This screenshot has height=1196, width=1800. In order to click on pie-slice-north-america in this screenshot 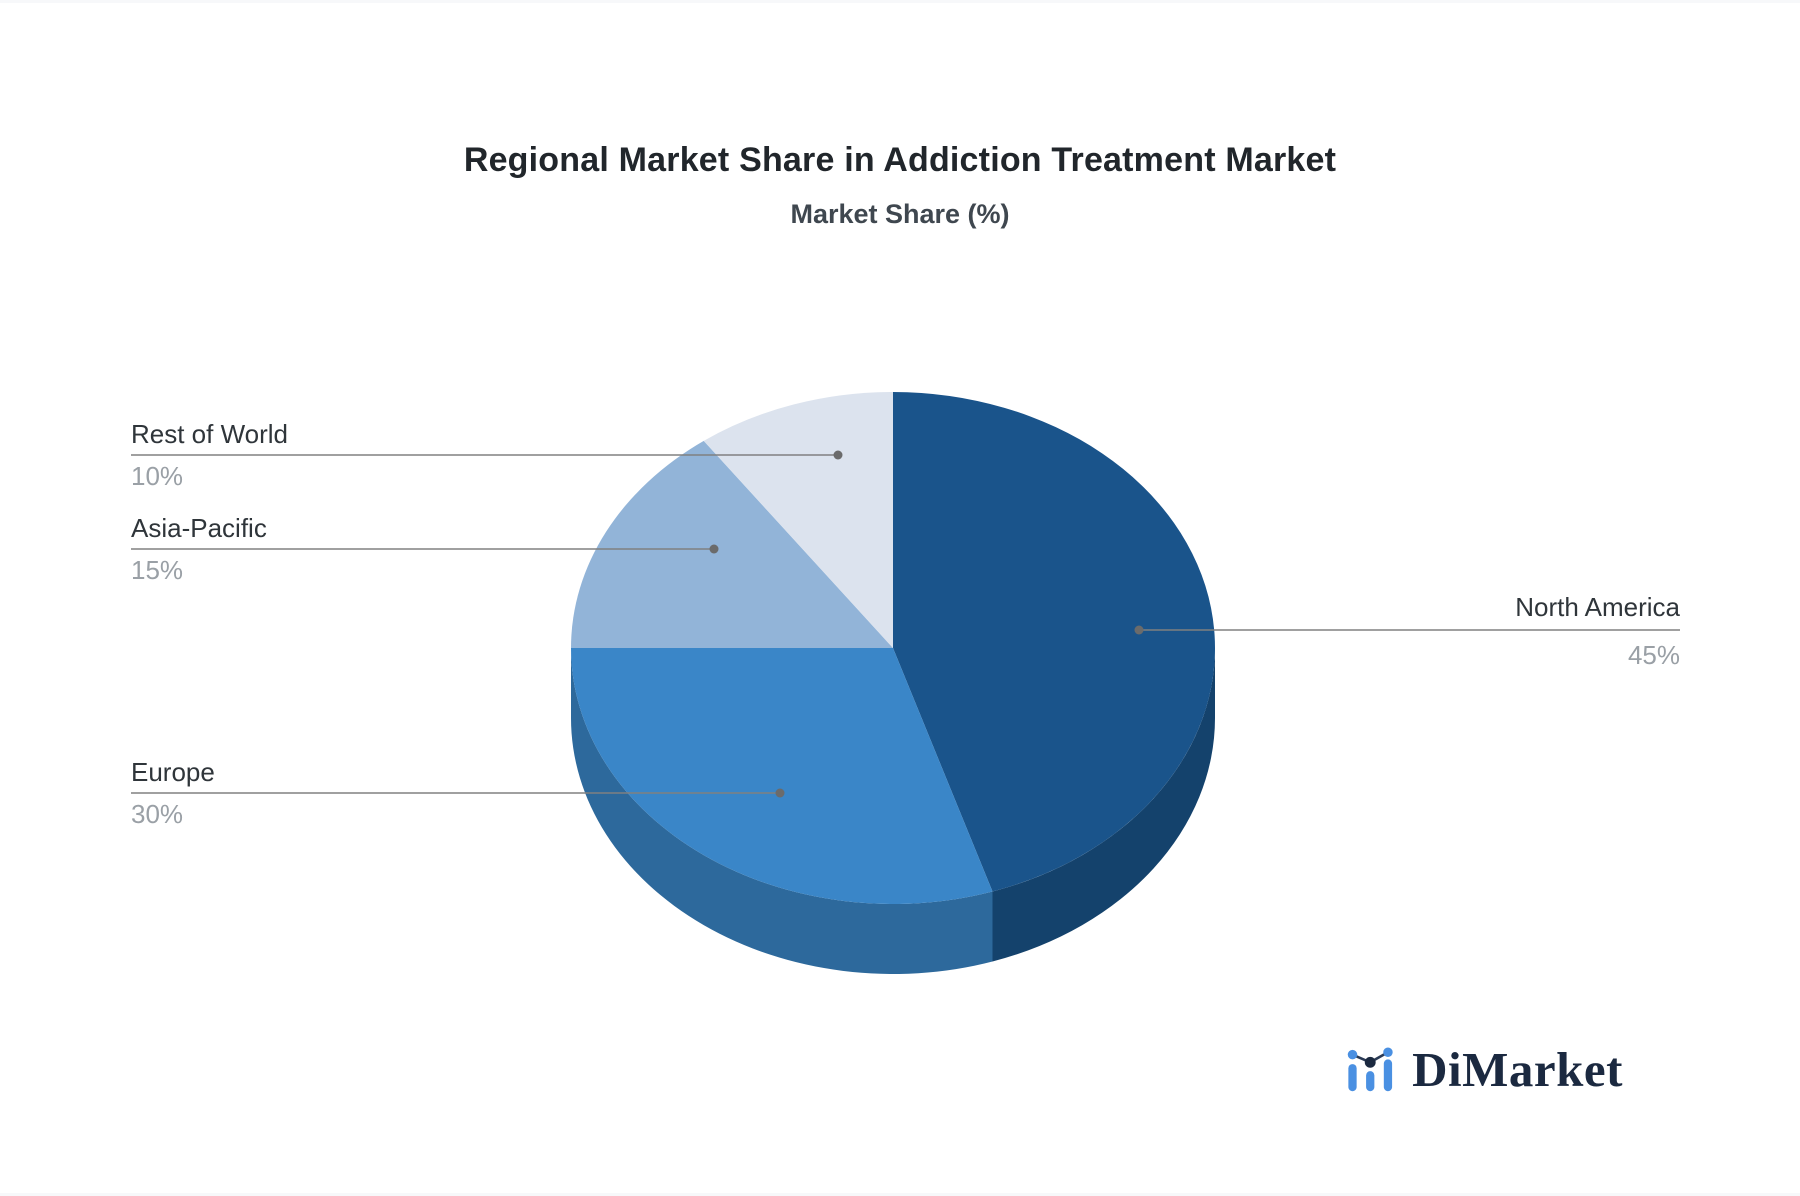, I will do `click(1054, 642)`.